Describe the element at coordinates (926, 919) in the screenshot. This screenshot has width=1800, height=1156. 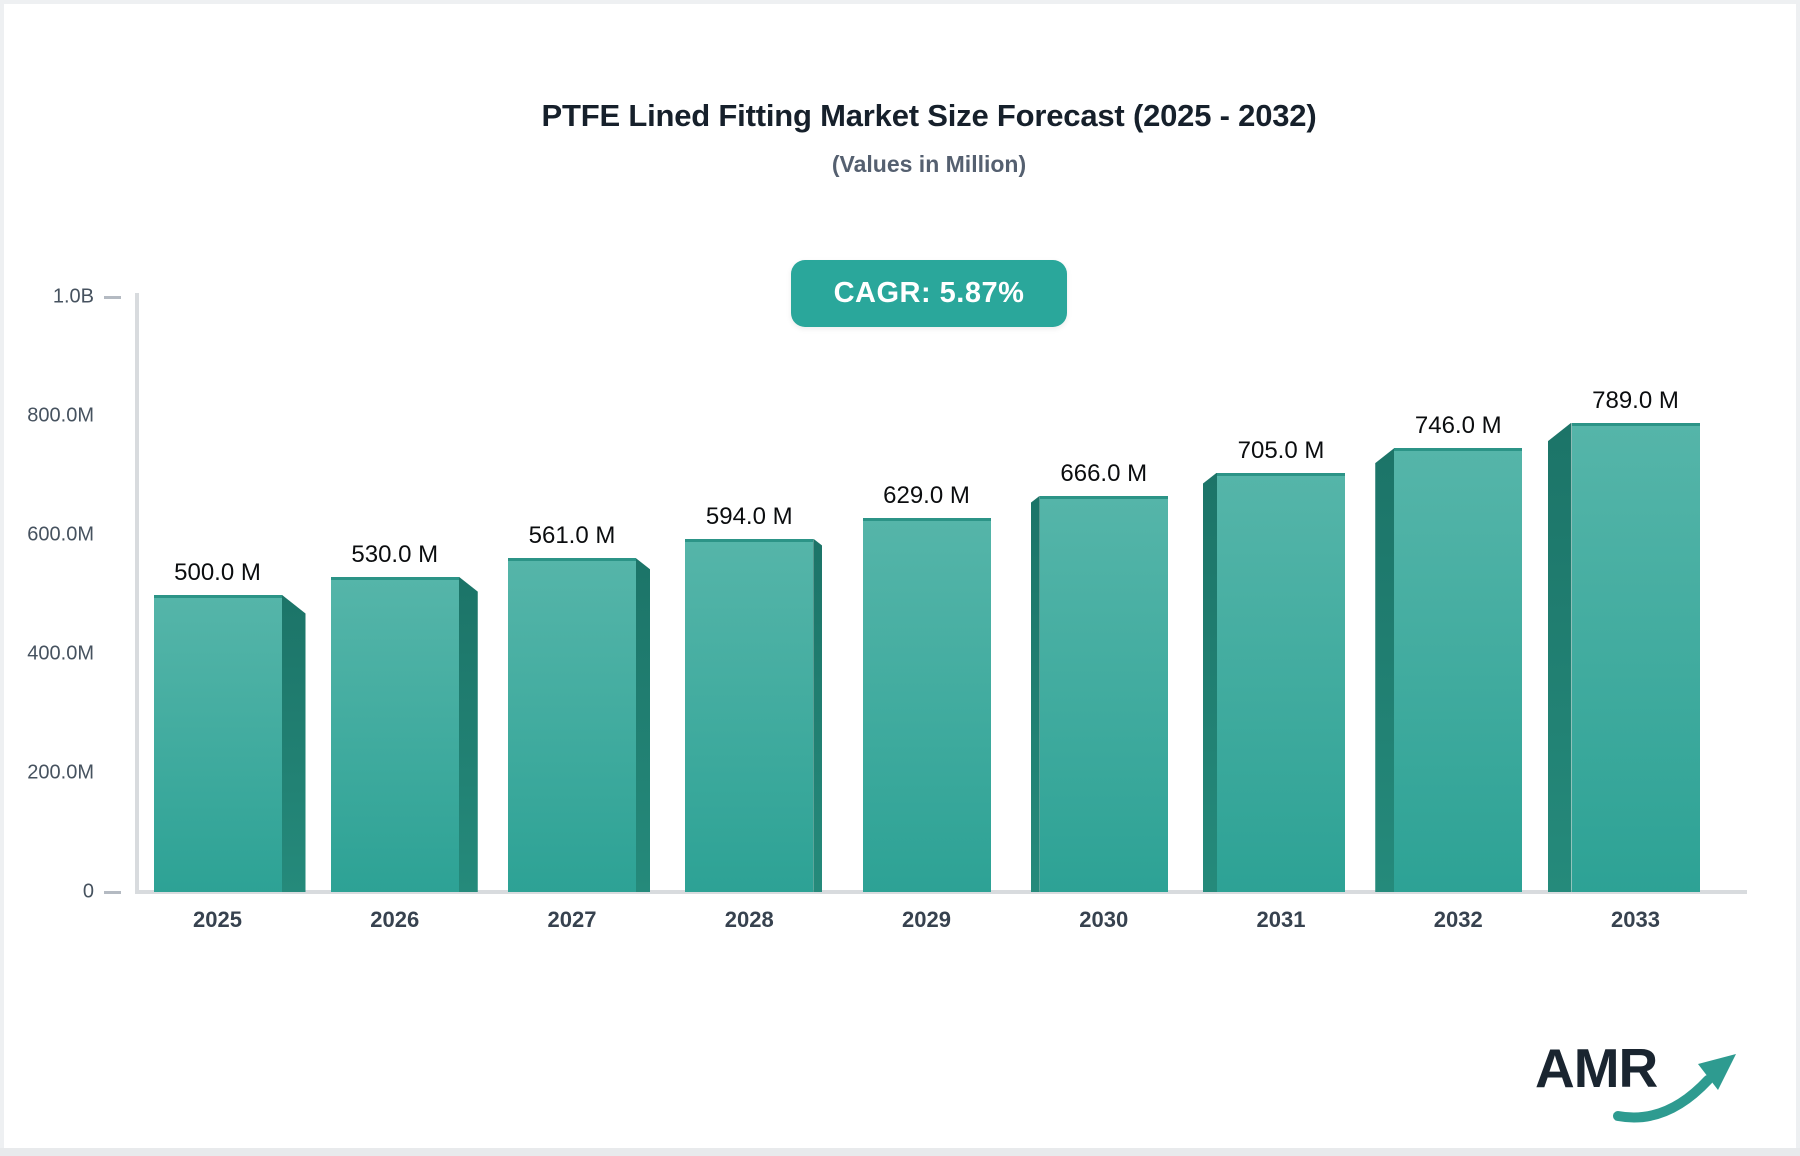
I see `x-tick-label: 2029` at that location.